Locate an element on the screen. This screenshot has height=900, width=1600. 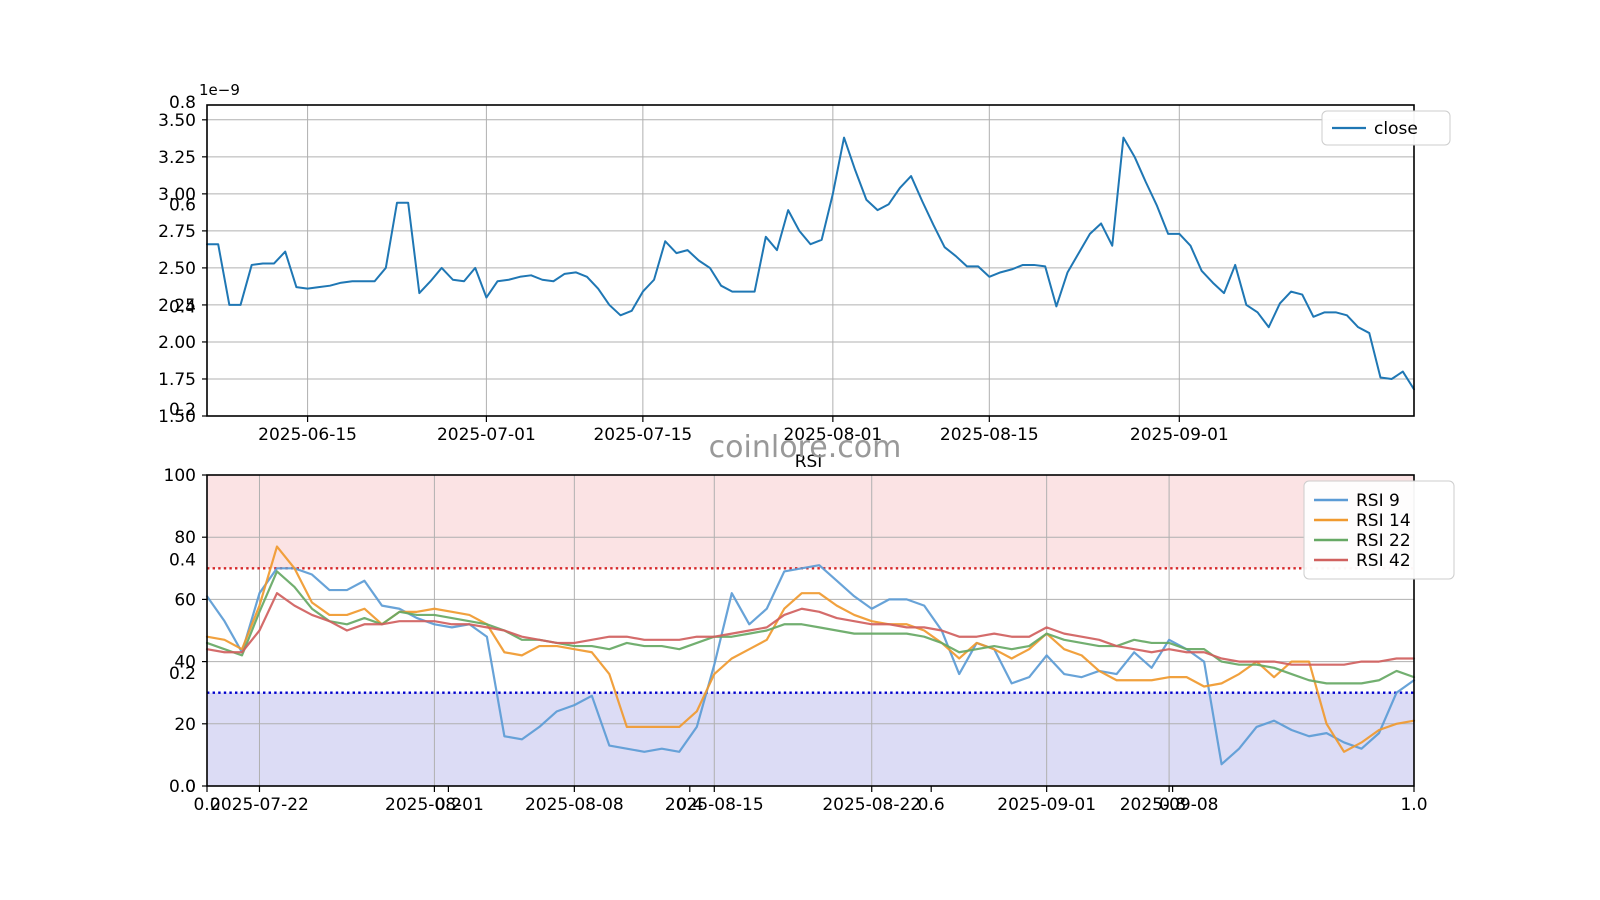
rsi-ytick-label-2: 40 is located at coordinates (185, 663).